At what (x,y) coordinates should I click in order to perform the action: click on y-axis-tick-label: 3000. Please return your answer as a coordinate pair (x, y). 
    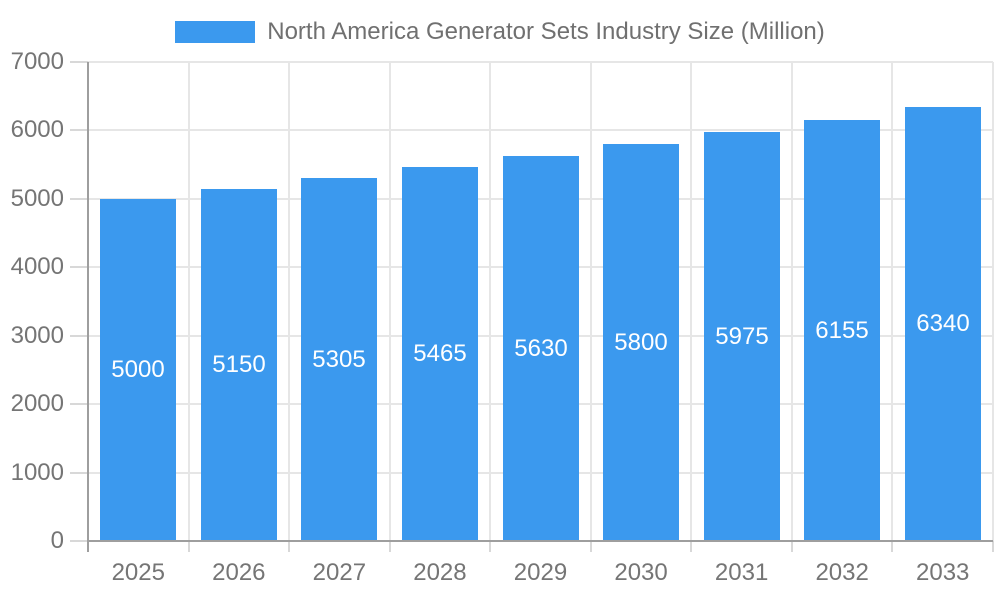
    Looking at the image, I should click on (37, 335).